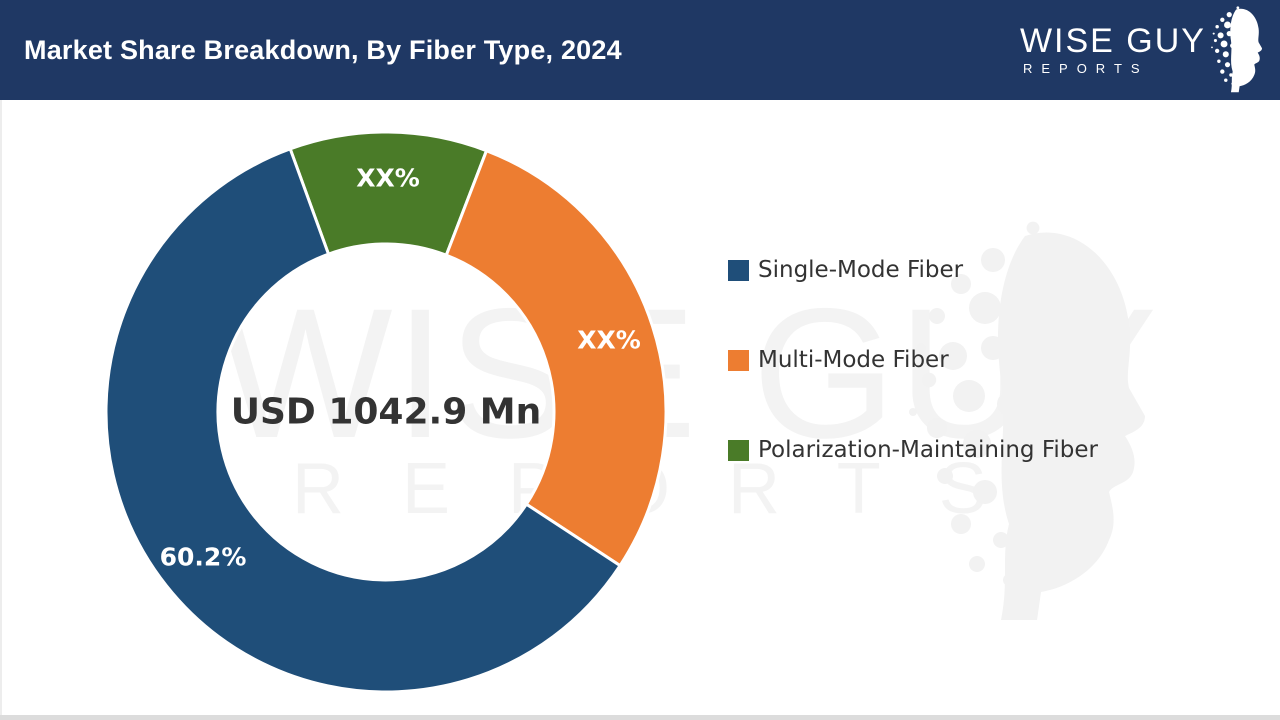  Describe the element at coordinates (738, 270) in the screenshot. I see `legend-swatch-single-mode-fiber` at that location.